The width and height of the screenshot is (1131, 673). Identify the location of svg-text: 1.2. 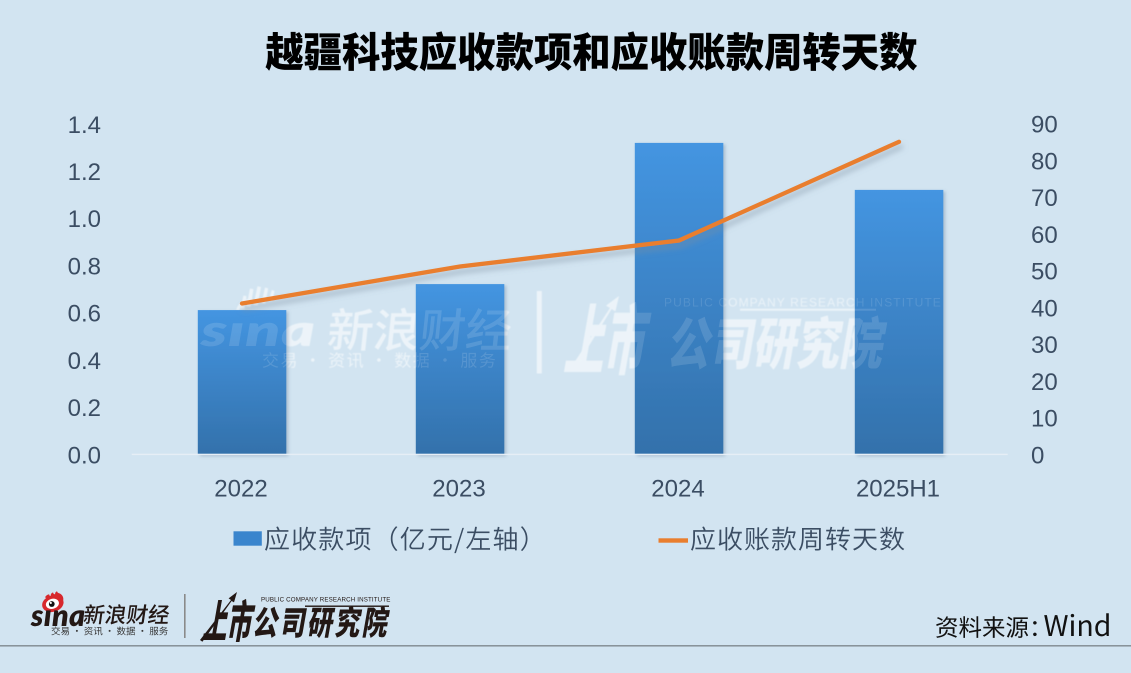
(84, 172).